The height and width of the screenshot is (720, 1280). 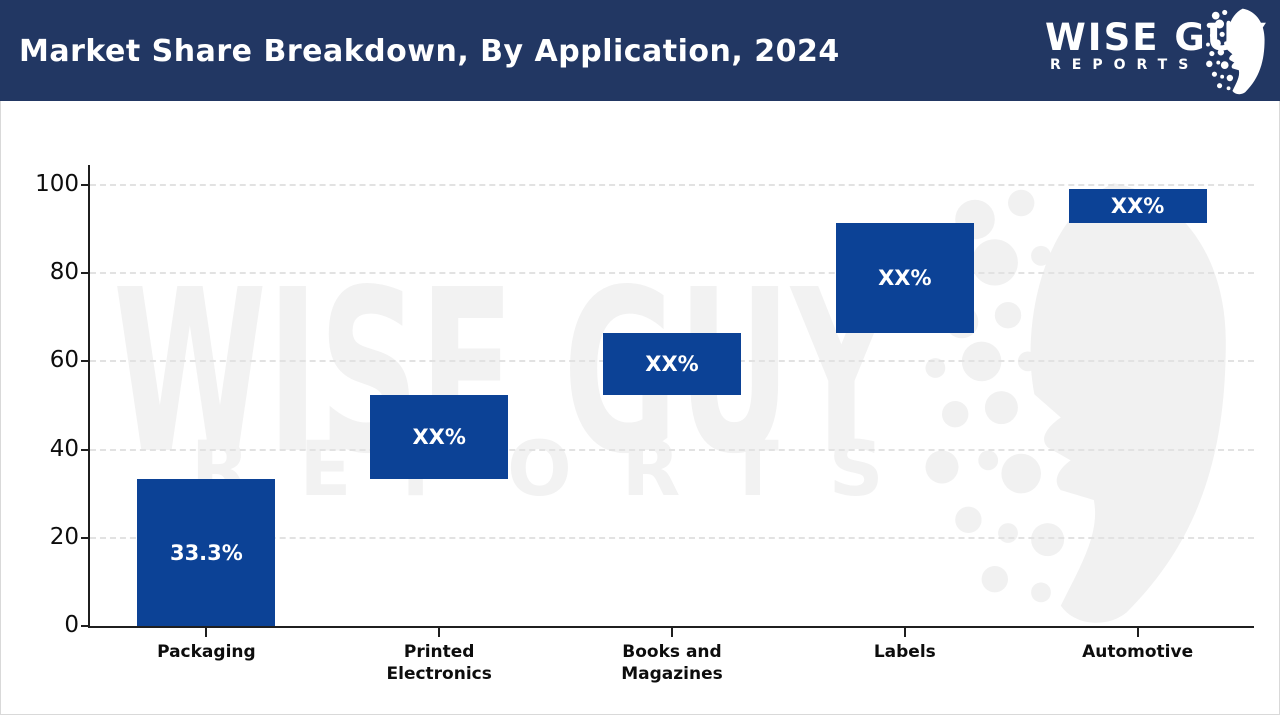 I want to click on x-tick-label: Labels, so click(x=904, y=652).